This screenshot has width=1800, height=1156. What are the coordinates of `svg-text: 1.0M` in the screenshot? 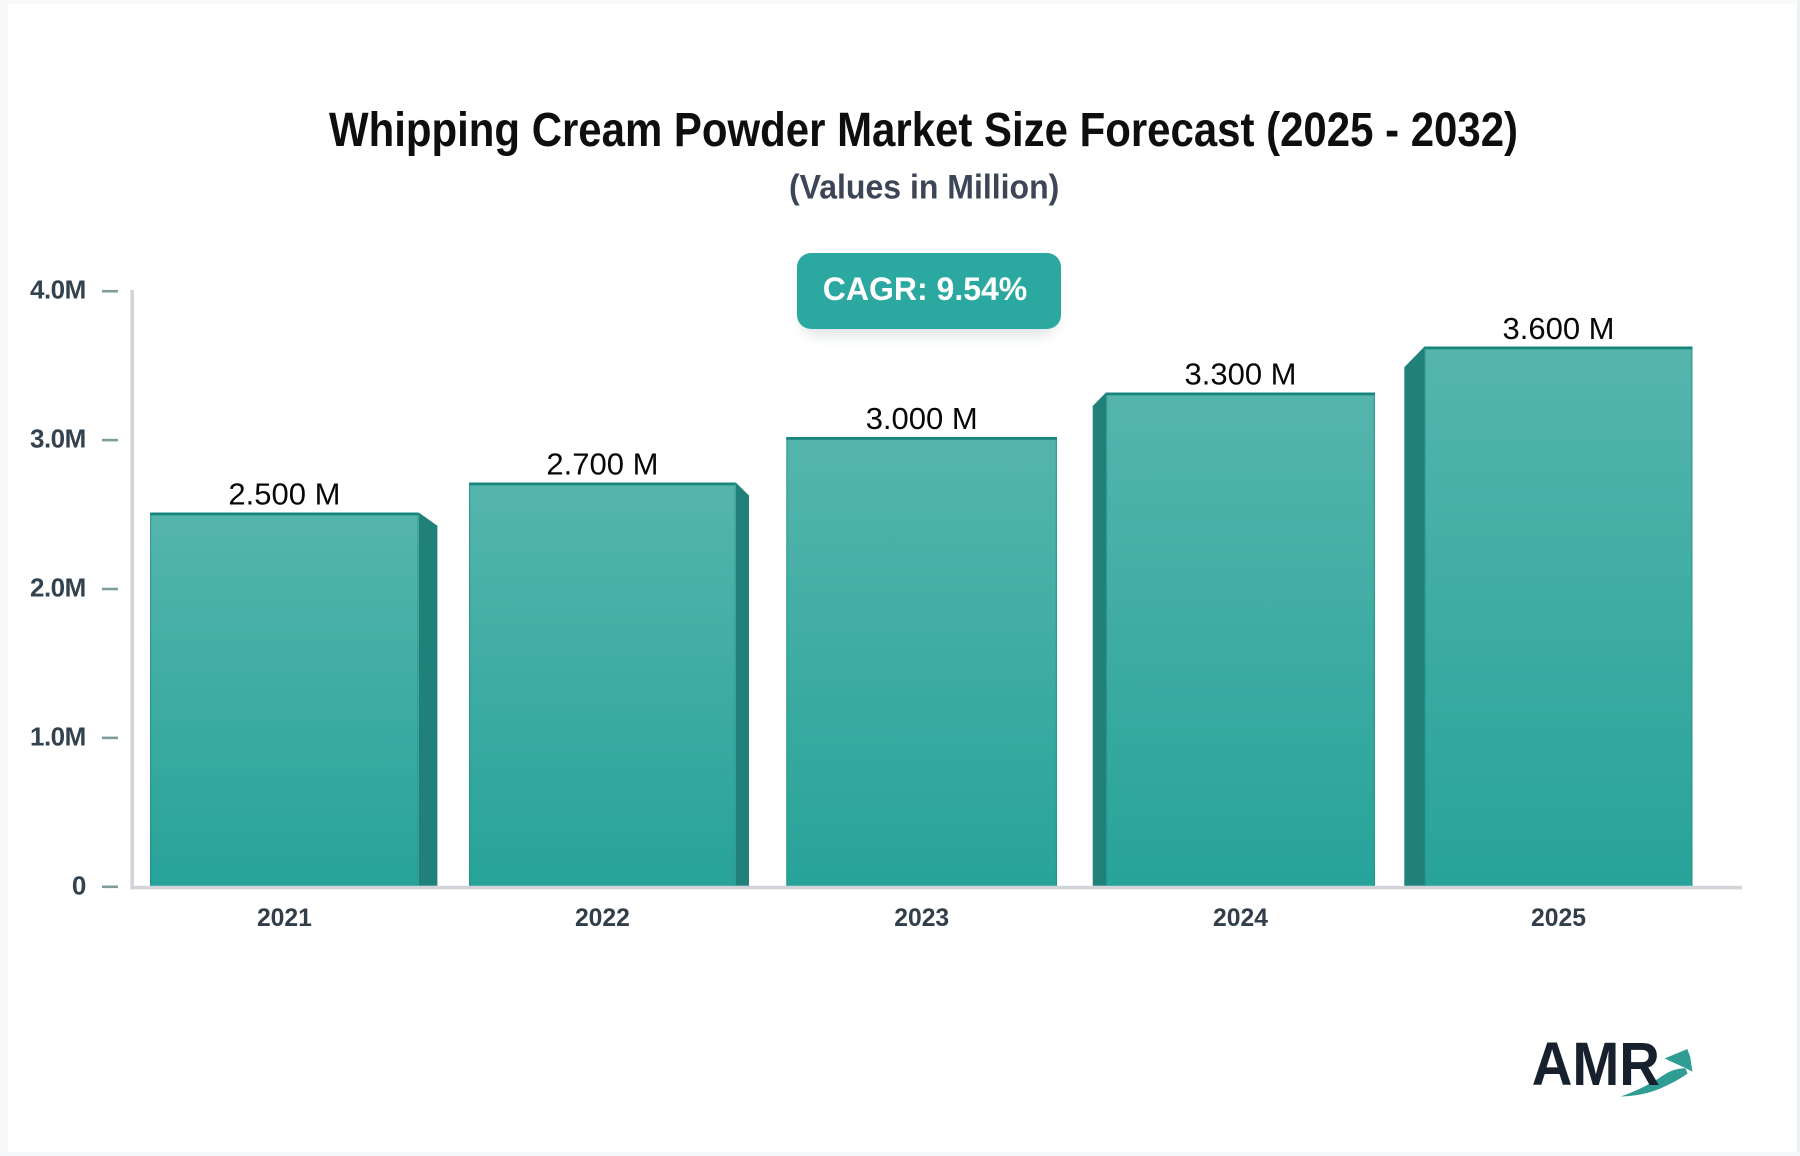 It's located at (58, 736).